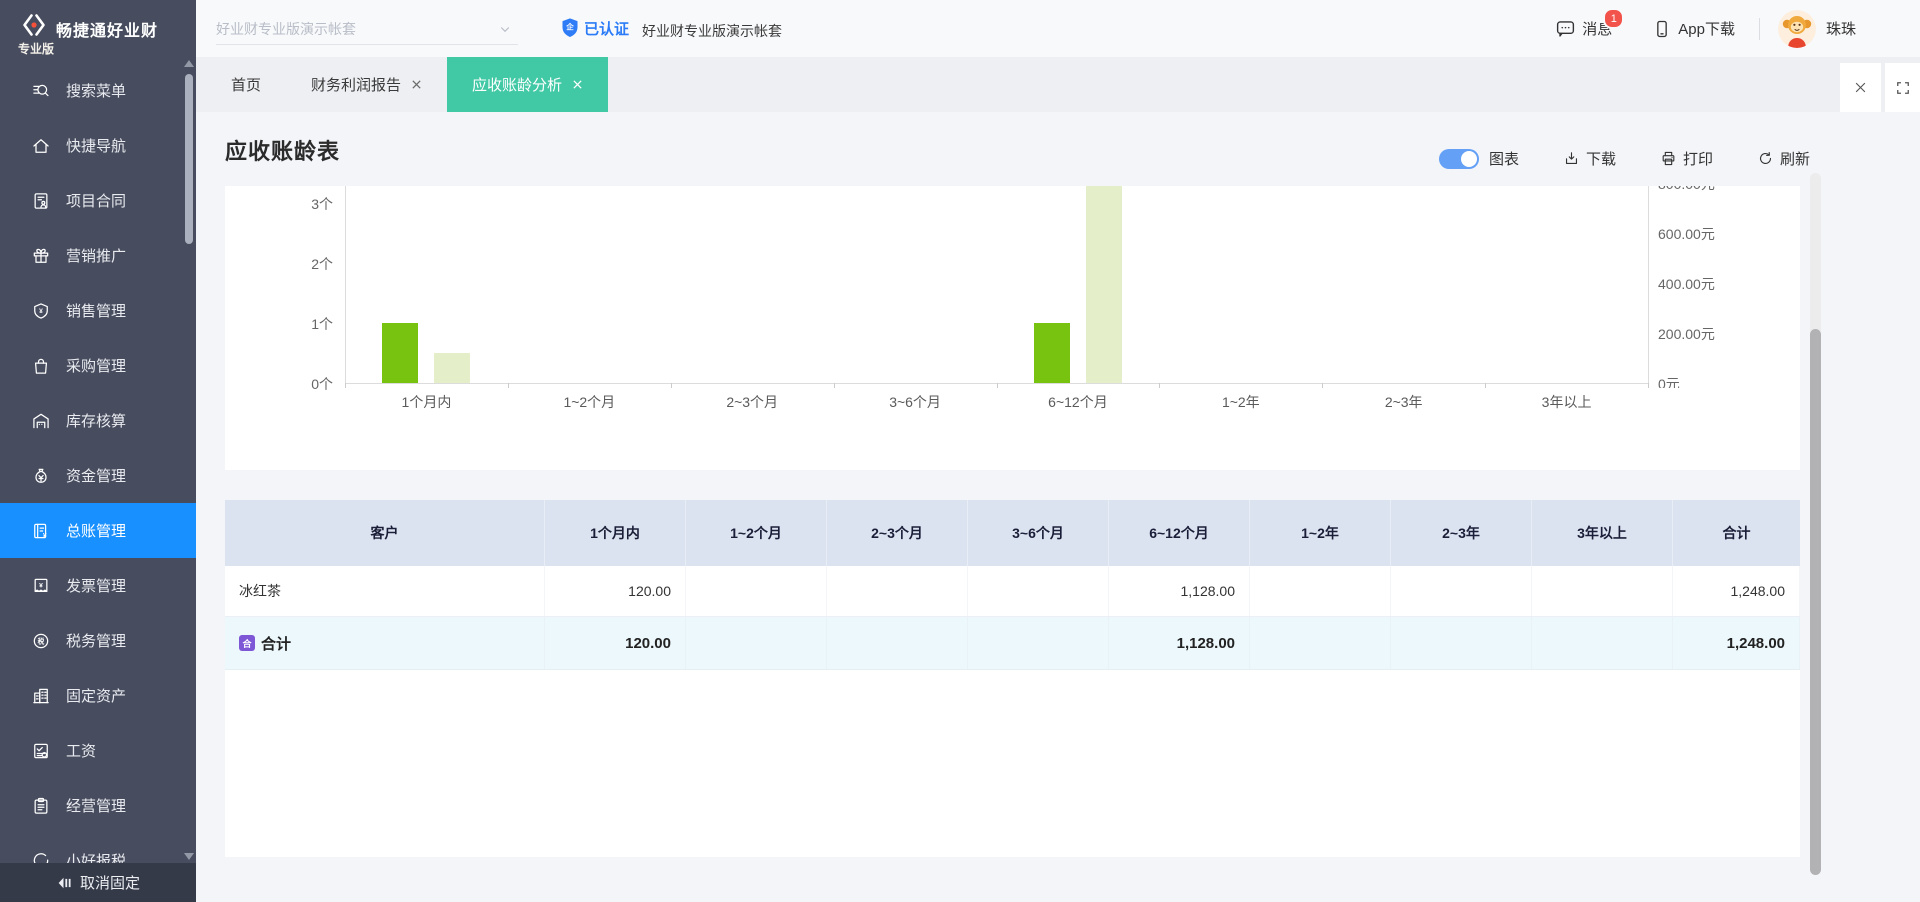 The image size is (1920, 902). What do you see at coordinates (64, 882) in the screenshot?
I see `collapse-icon` at bounding box center [64, 882].